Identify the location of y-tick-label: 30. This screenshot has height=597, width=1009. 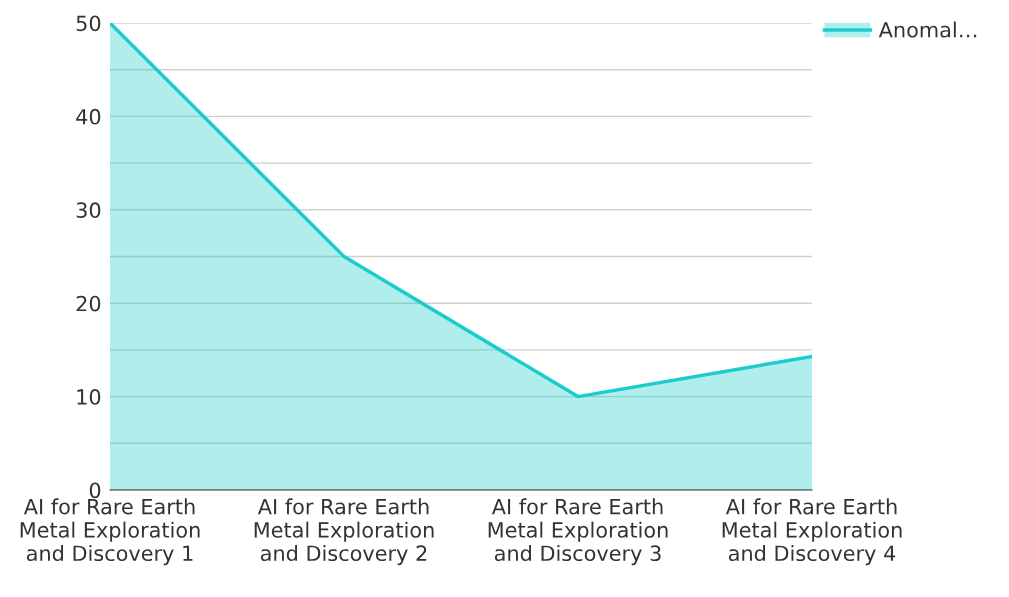
(88, 210).